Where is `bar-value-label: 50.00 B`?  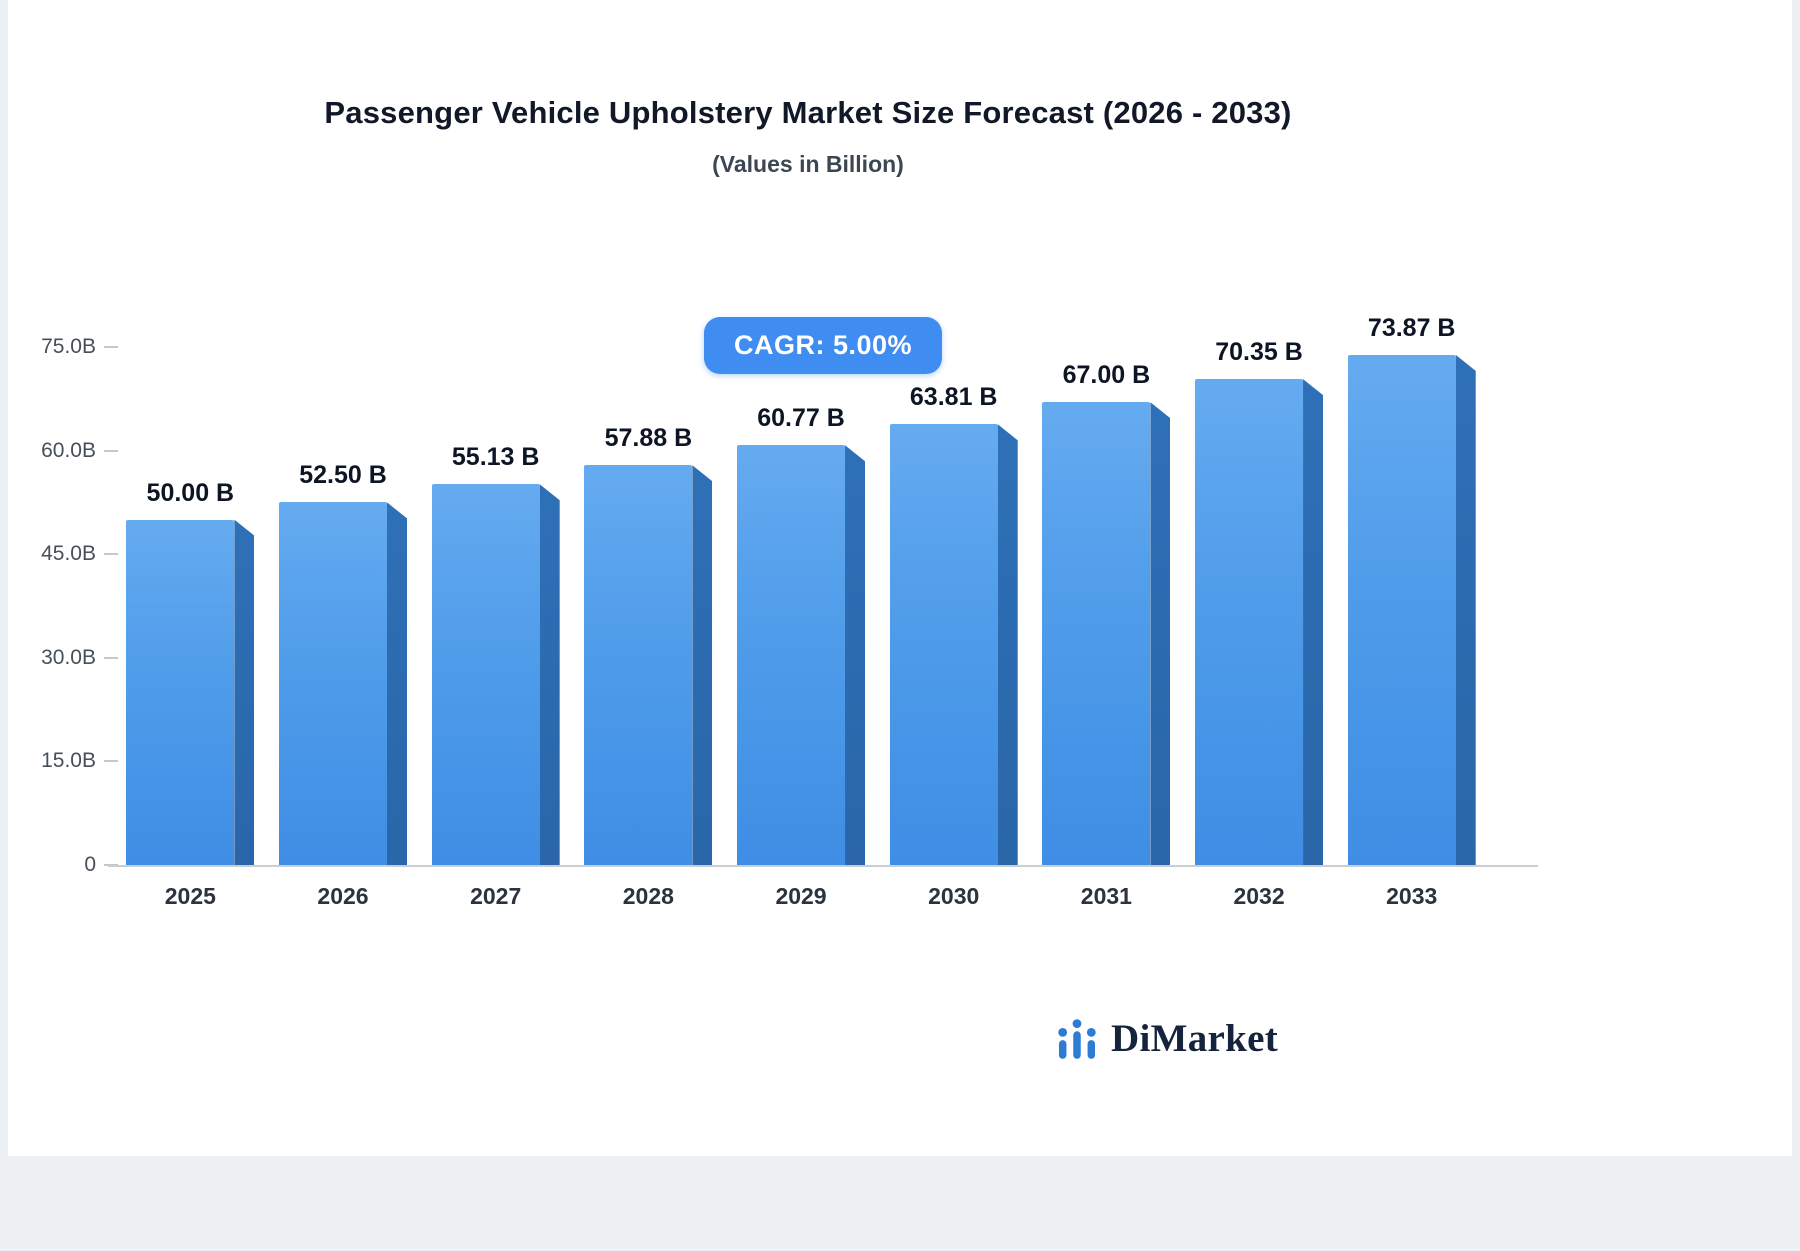 bar-value-label: 50.00 B is located at coordinates (191, 493).